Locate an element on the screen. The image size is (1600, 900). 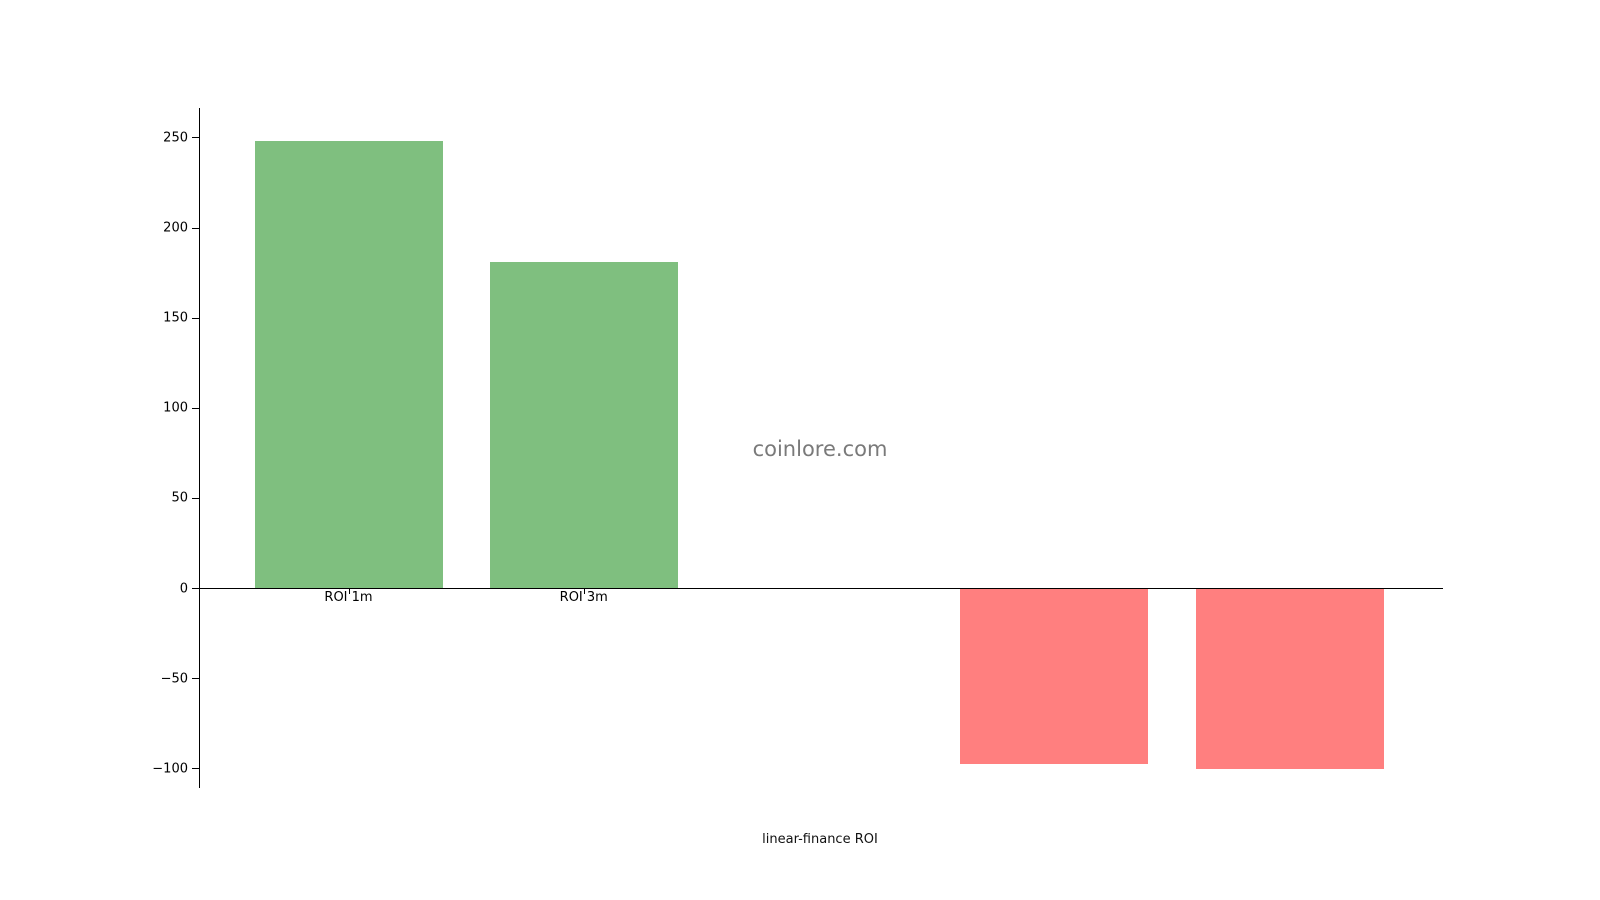
y-tick-label: 0 is located at coordinates (183, 588).